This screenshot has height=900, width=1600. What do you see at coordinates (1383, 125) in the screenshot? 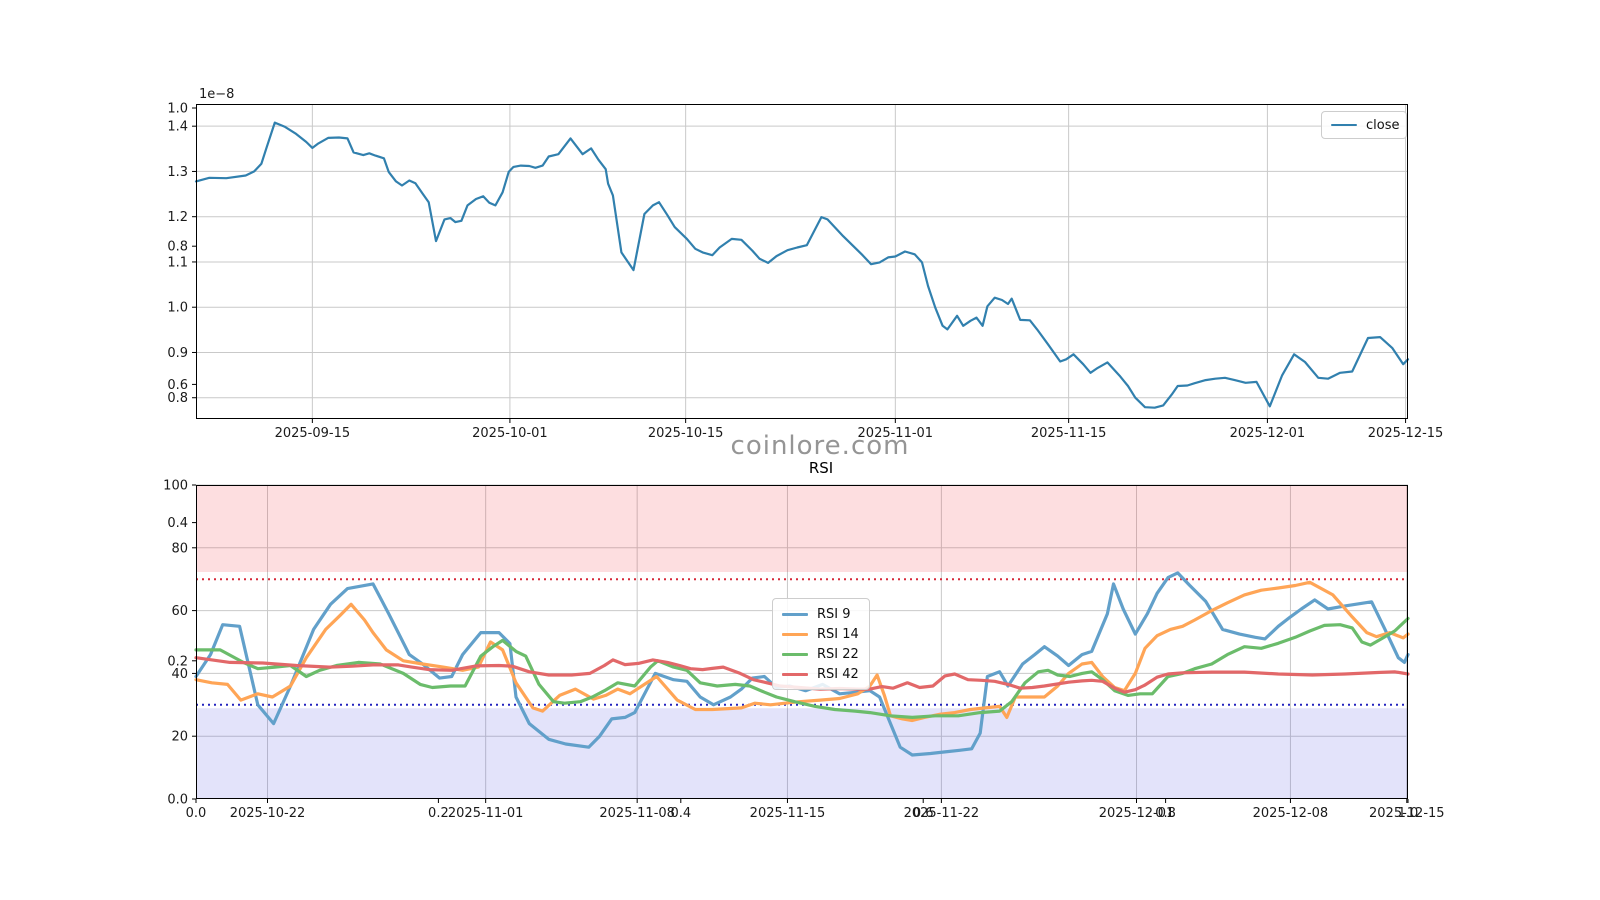
I see `legend-label-close: close` at bounding box center [1383, 125].